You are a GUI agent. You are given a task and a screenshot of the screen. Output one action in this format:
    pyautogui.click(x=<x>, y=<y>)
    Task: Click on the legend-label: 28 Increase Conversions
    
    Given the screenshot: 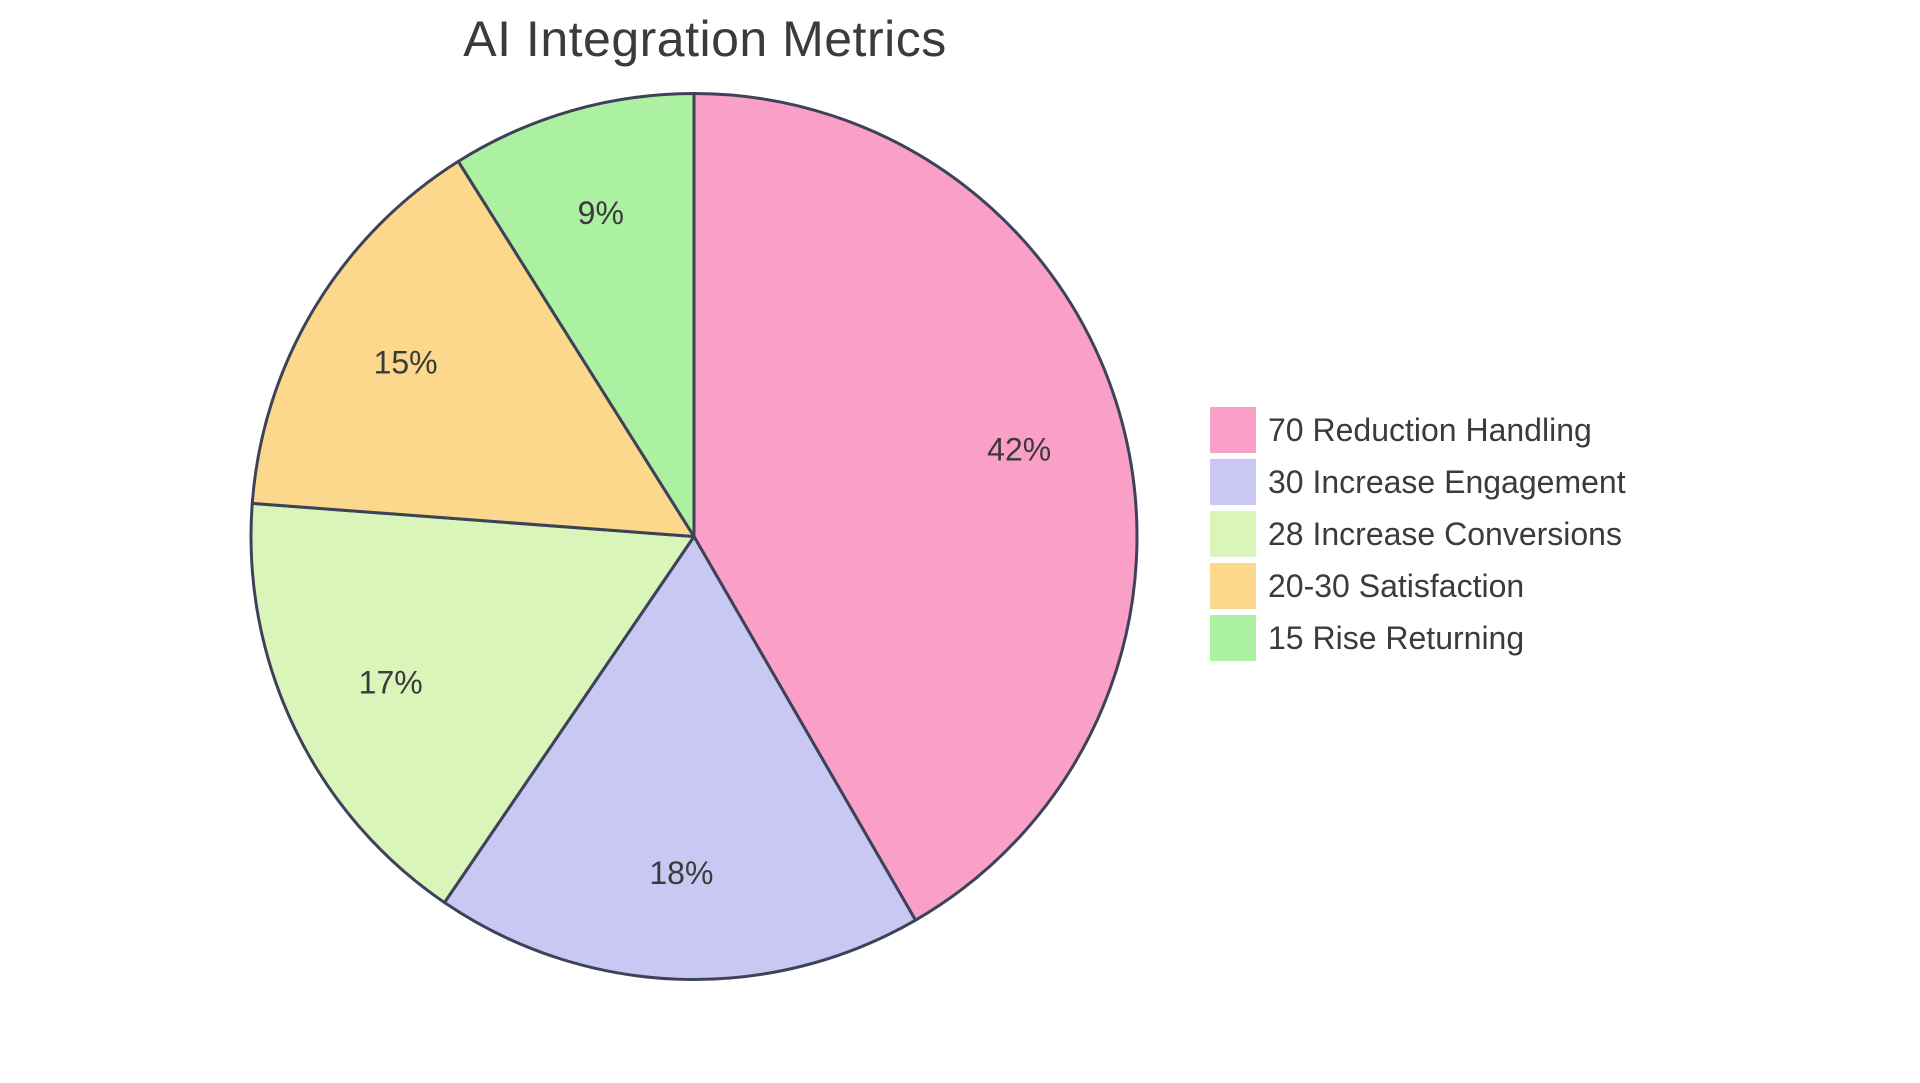 What is the action you would take?
    pyautogui.click(x=1445, y=533)
    